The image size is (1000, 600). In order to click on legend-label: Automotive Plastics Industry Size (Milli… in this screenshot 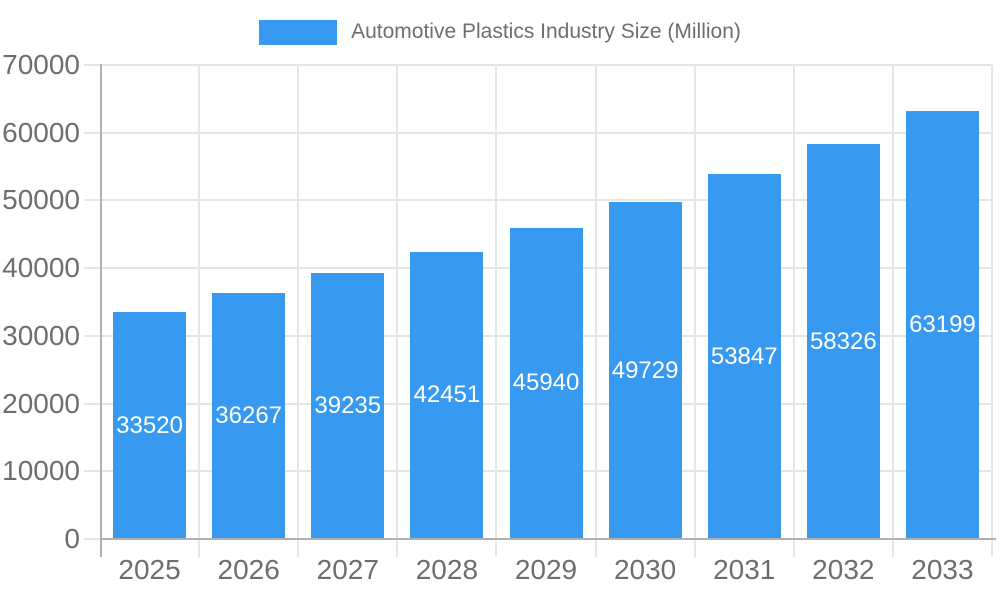, I will do `click(546, 31)`.